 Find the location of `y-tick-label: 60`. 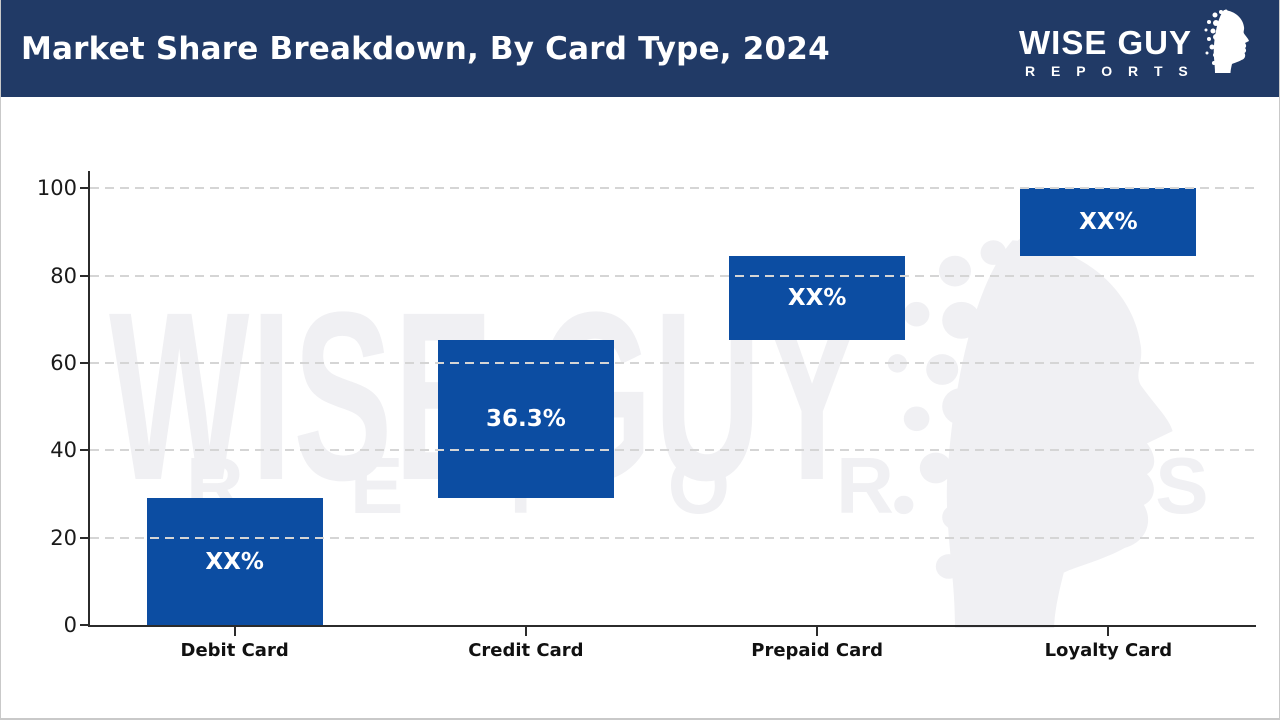

y-tick-label: 60 is located at coordinates (63, 363).